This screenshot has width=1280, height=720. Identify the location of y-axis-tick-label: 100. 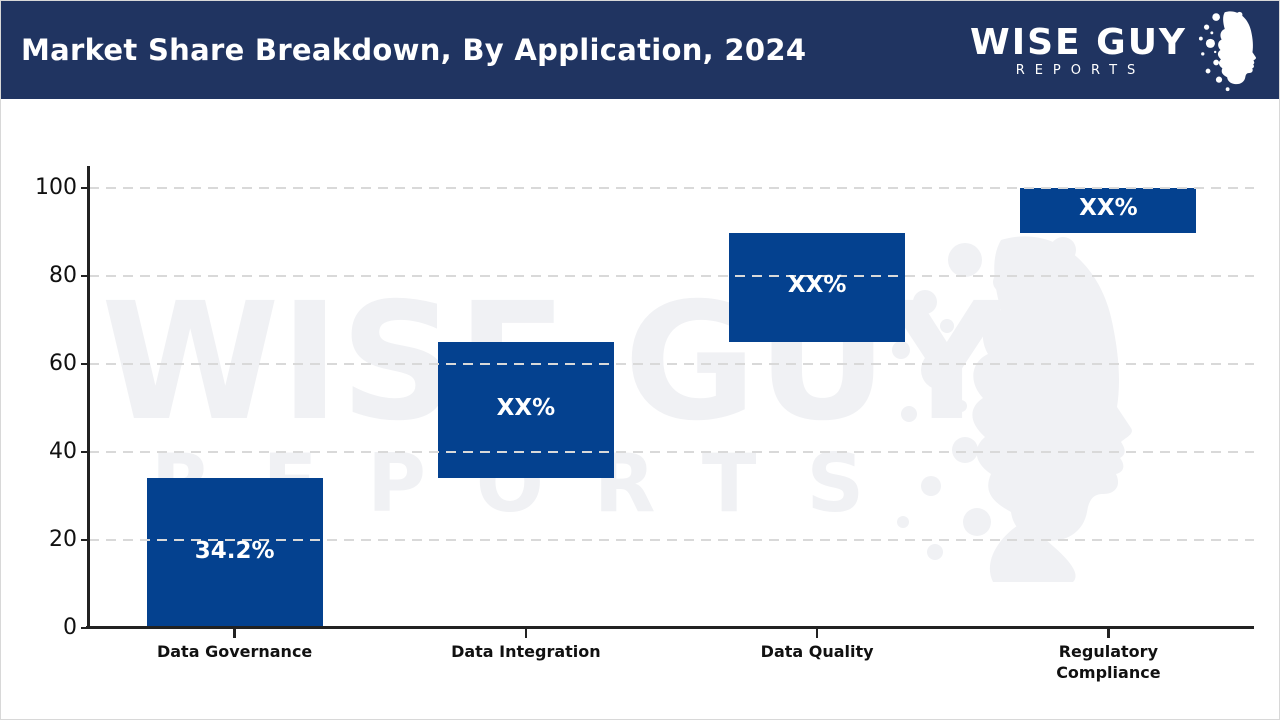
(56, 187).